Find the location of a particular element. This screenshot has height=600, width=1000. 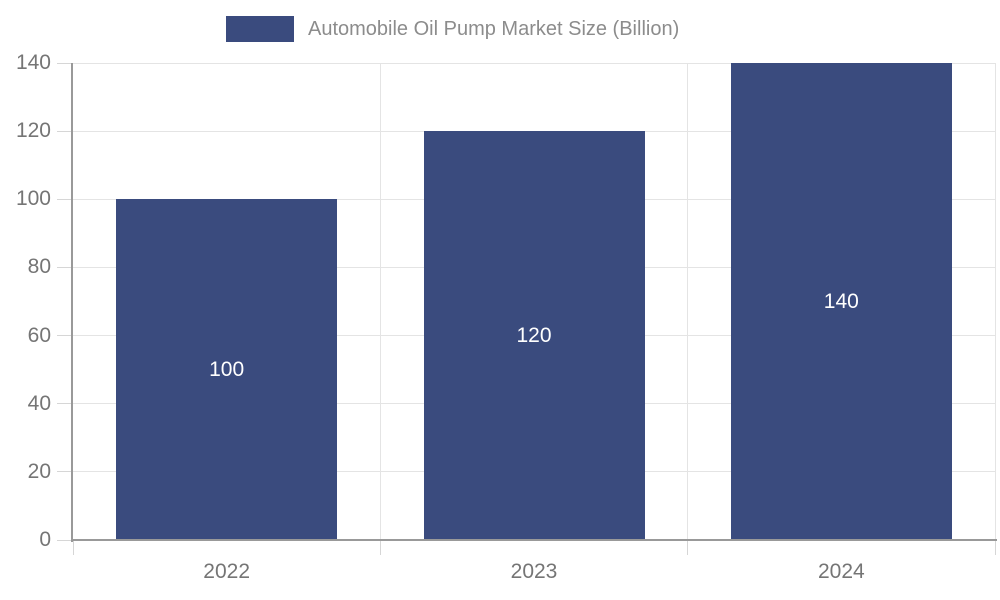

bar-value-label: 100 is located at coordinates (227, 369).